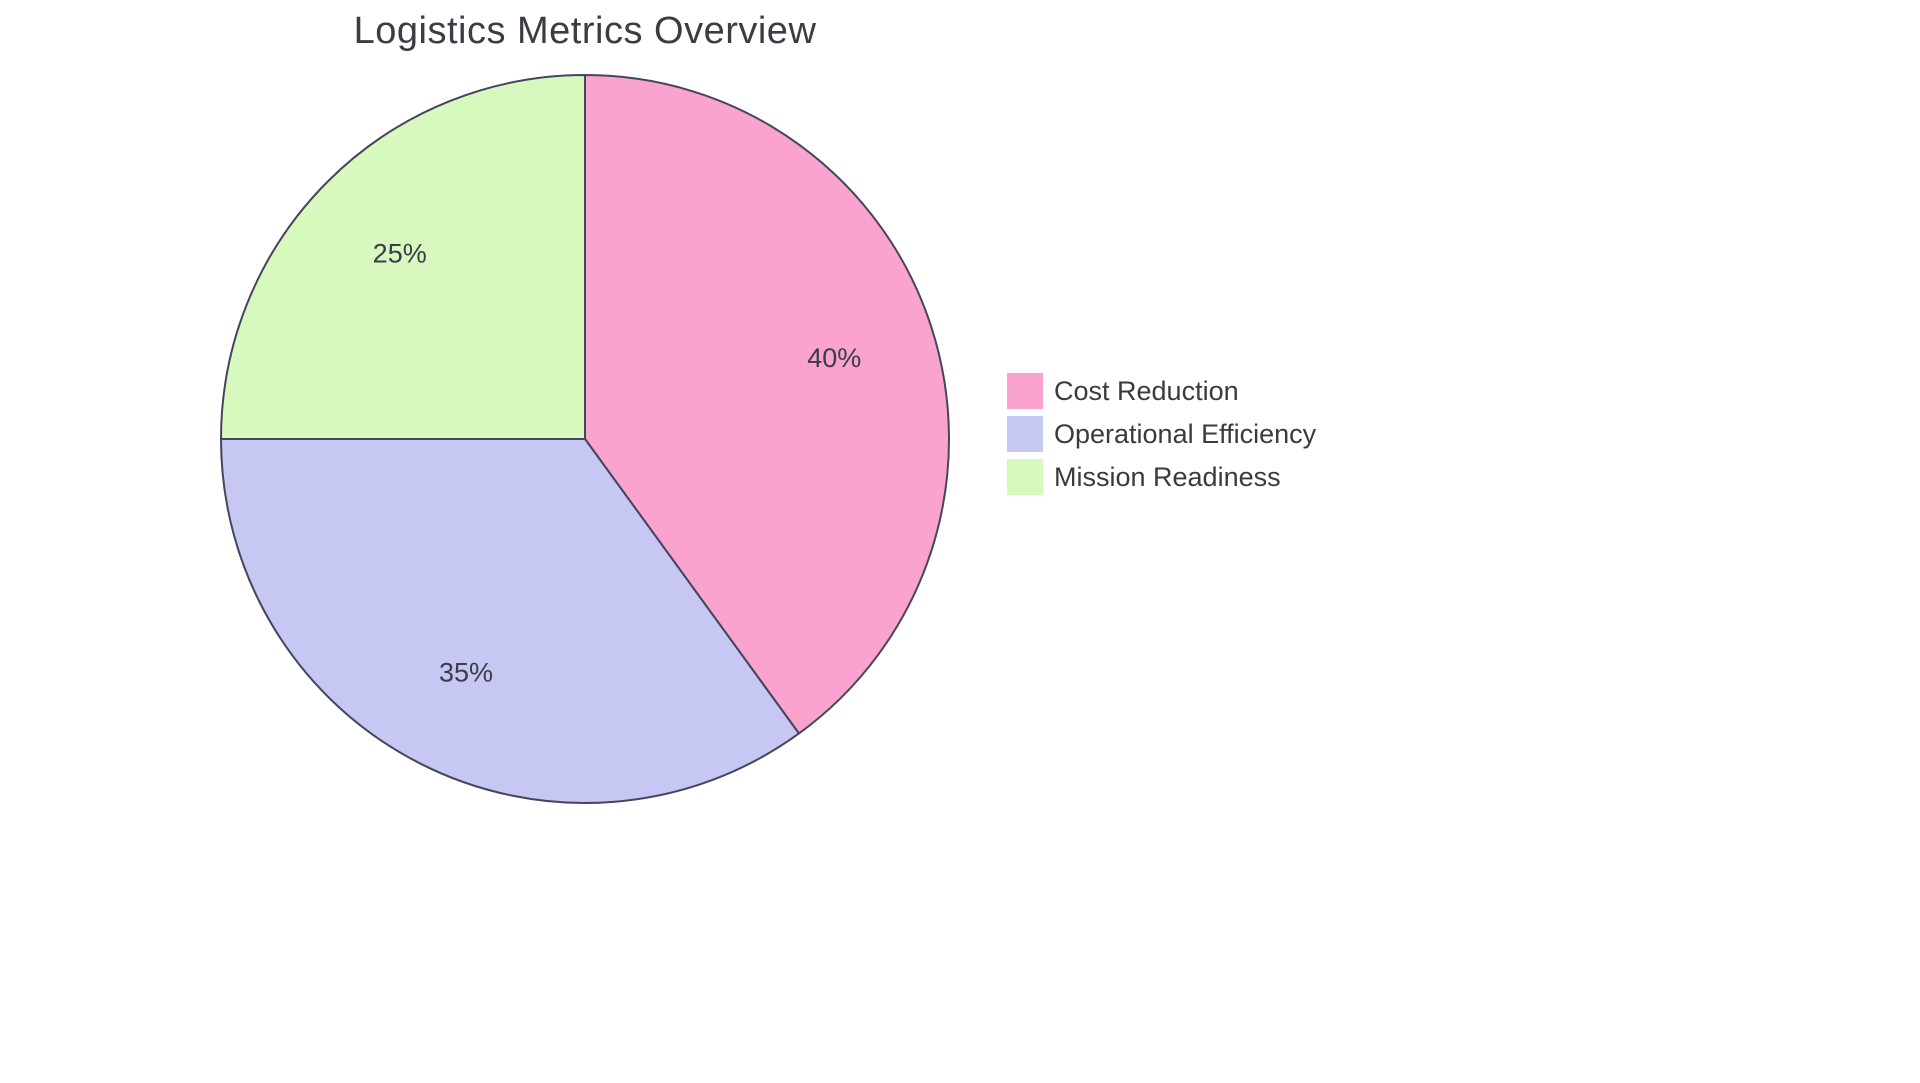 The height and width of the screenshot is (1083, 1920). I want to click on legend-item-cost-reduction: Cost Reduction, so click(1161, 391).